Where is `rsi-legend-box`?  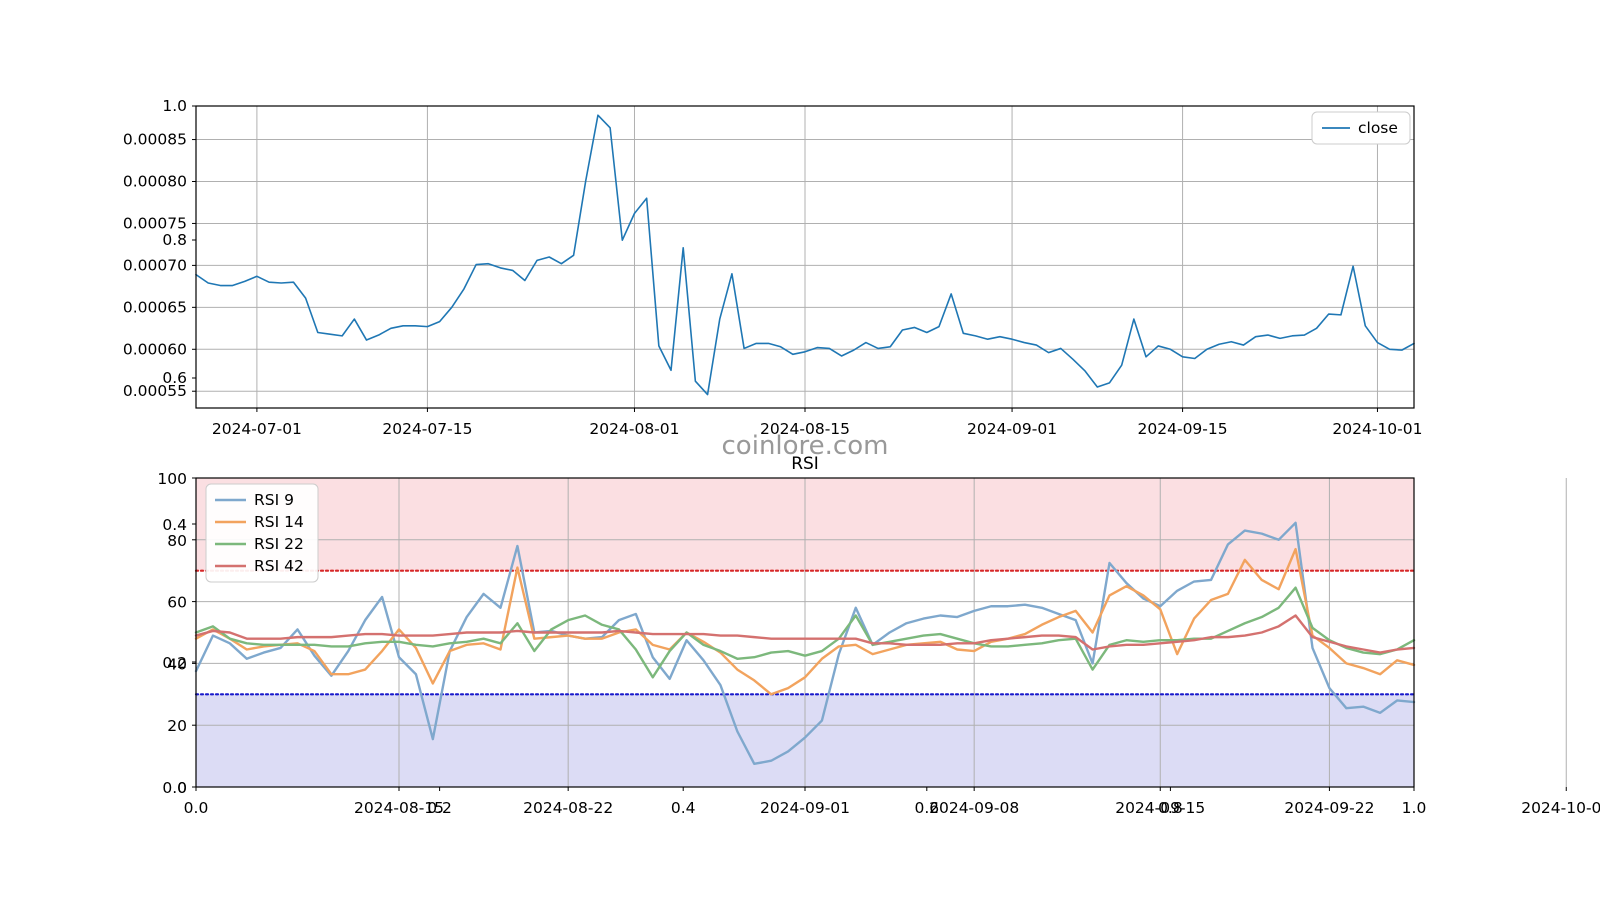 rsi-legend-box is located at coordinates (262, 533).